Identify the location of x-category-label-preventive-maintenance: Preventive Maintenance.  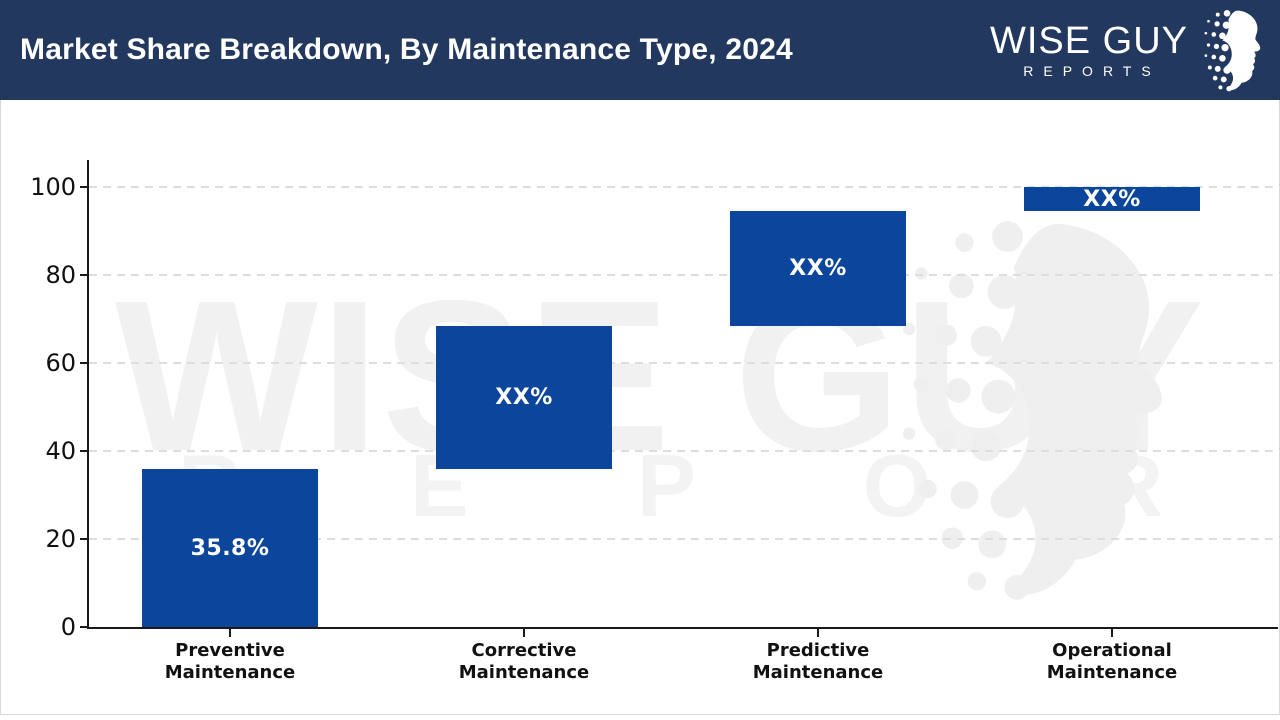
(230, 662).